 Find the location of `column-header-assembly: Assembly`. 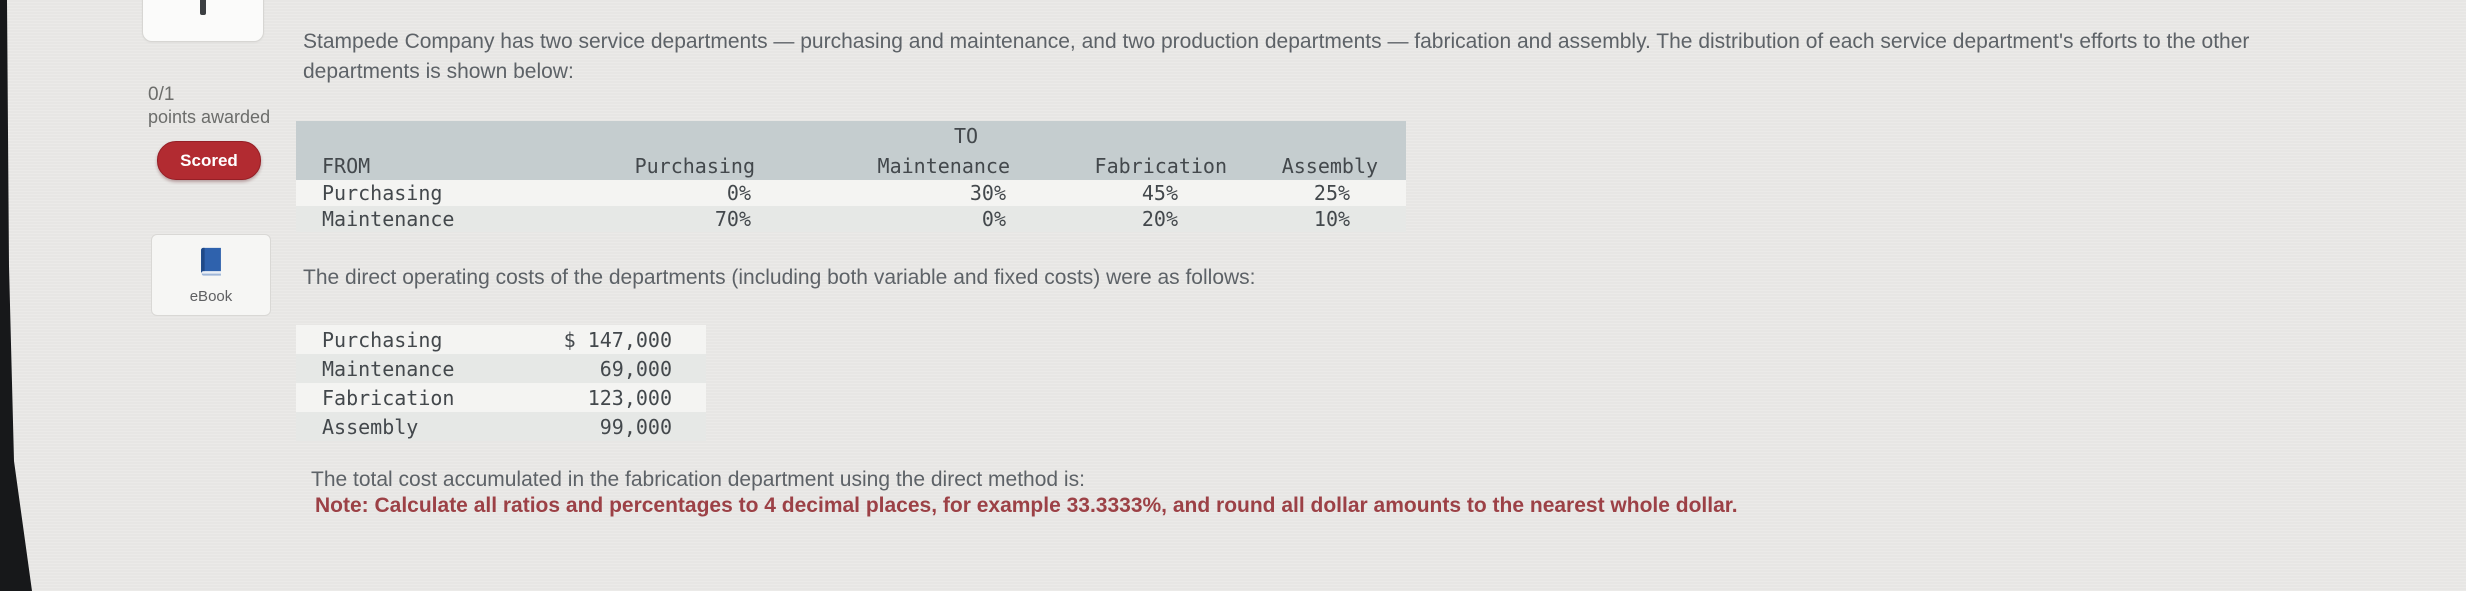

column-header-assembly: Assembly is located at coordinates (1318, 165).